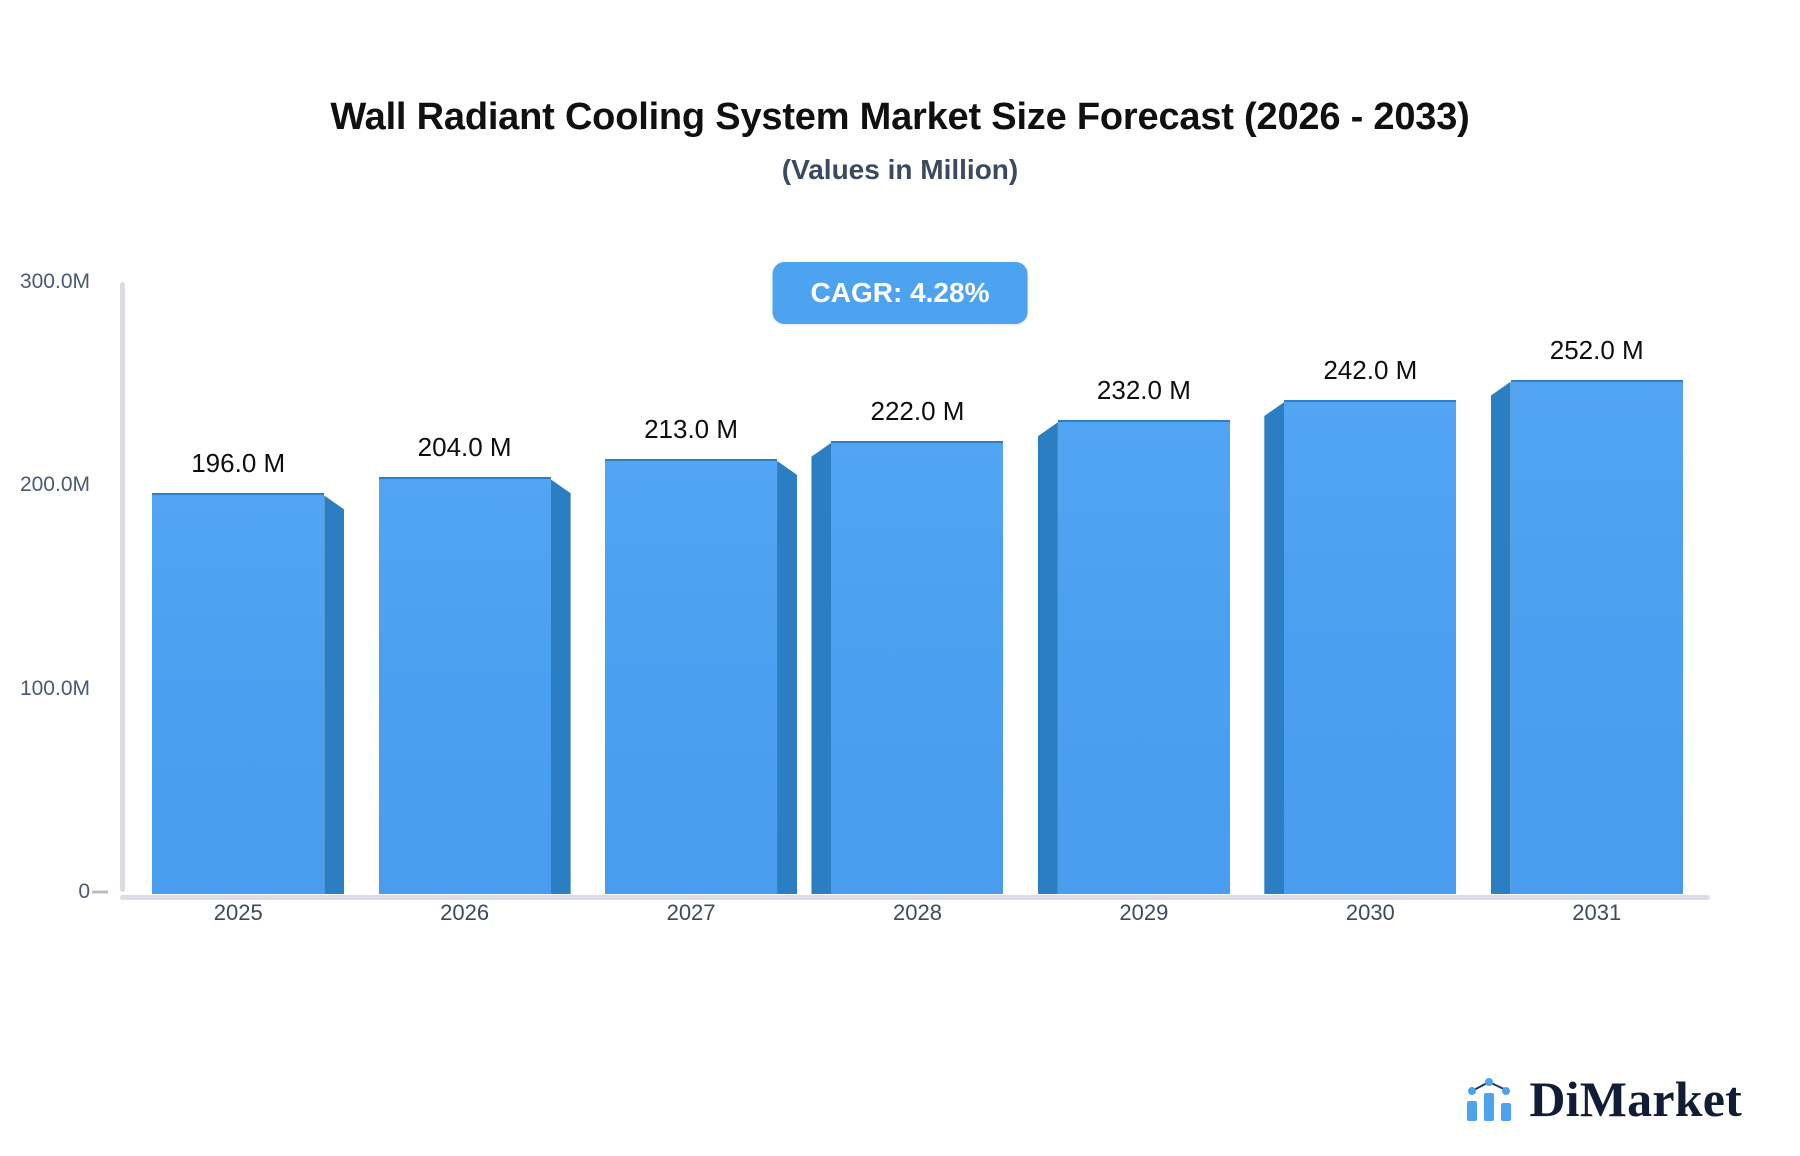  Describe the element at coordinates (691, 912) in the screenshot. I see `x-axis-tick-label: 2027` at that location.